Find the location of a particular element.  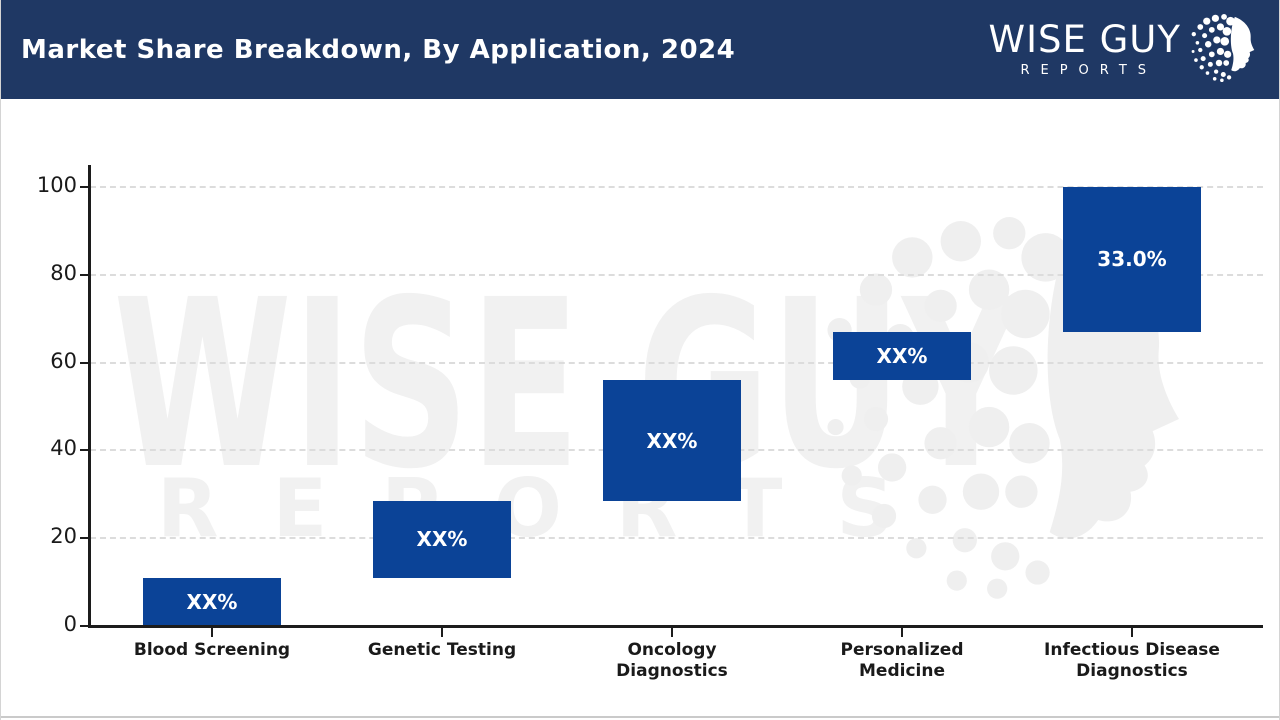

wiseguy-logo: WISE GUY REPORTS is located at coordinates (1122, 50).